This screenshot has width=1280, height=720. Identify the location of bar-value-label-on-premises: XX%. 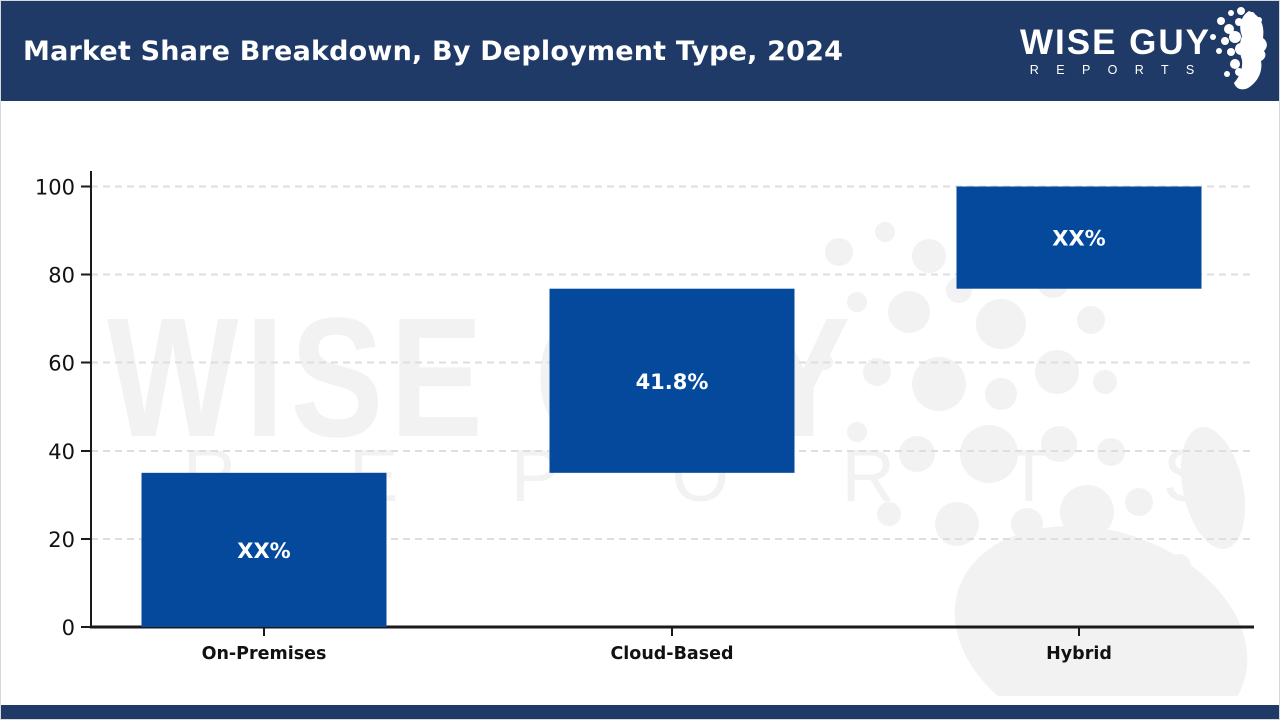
(263, 551).